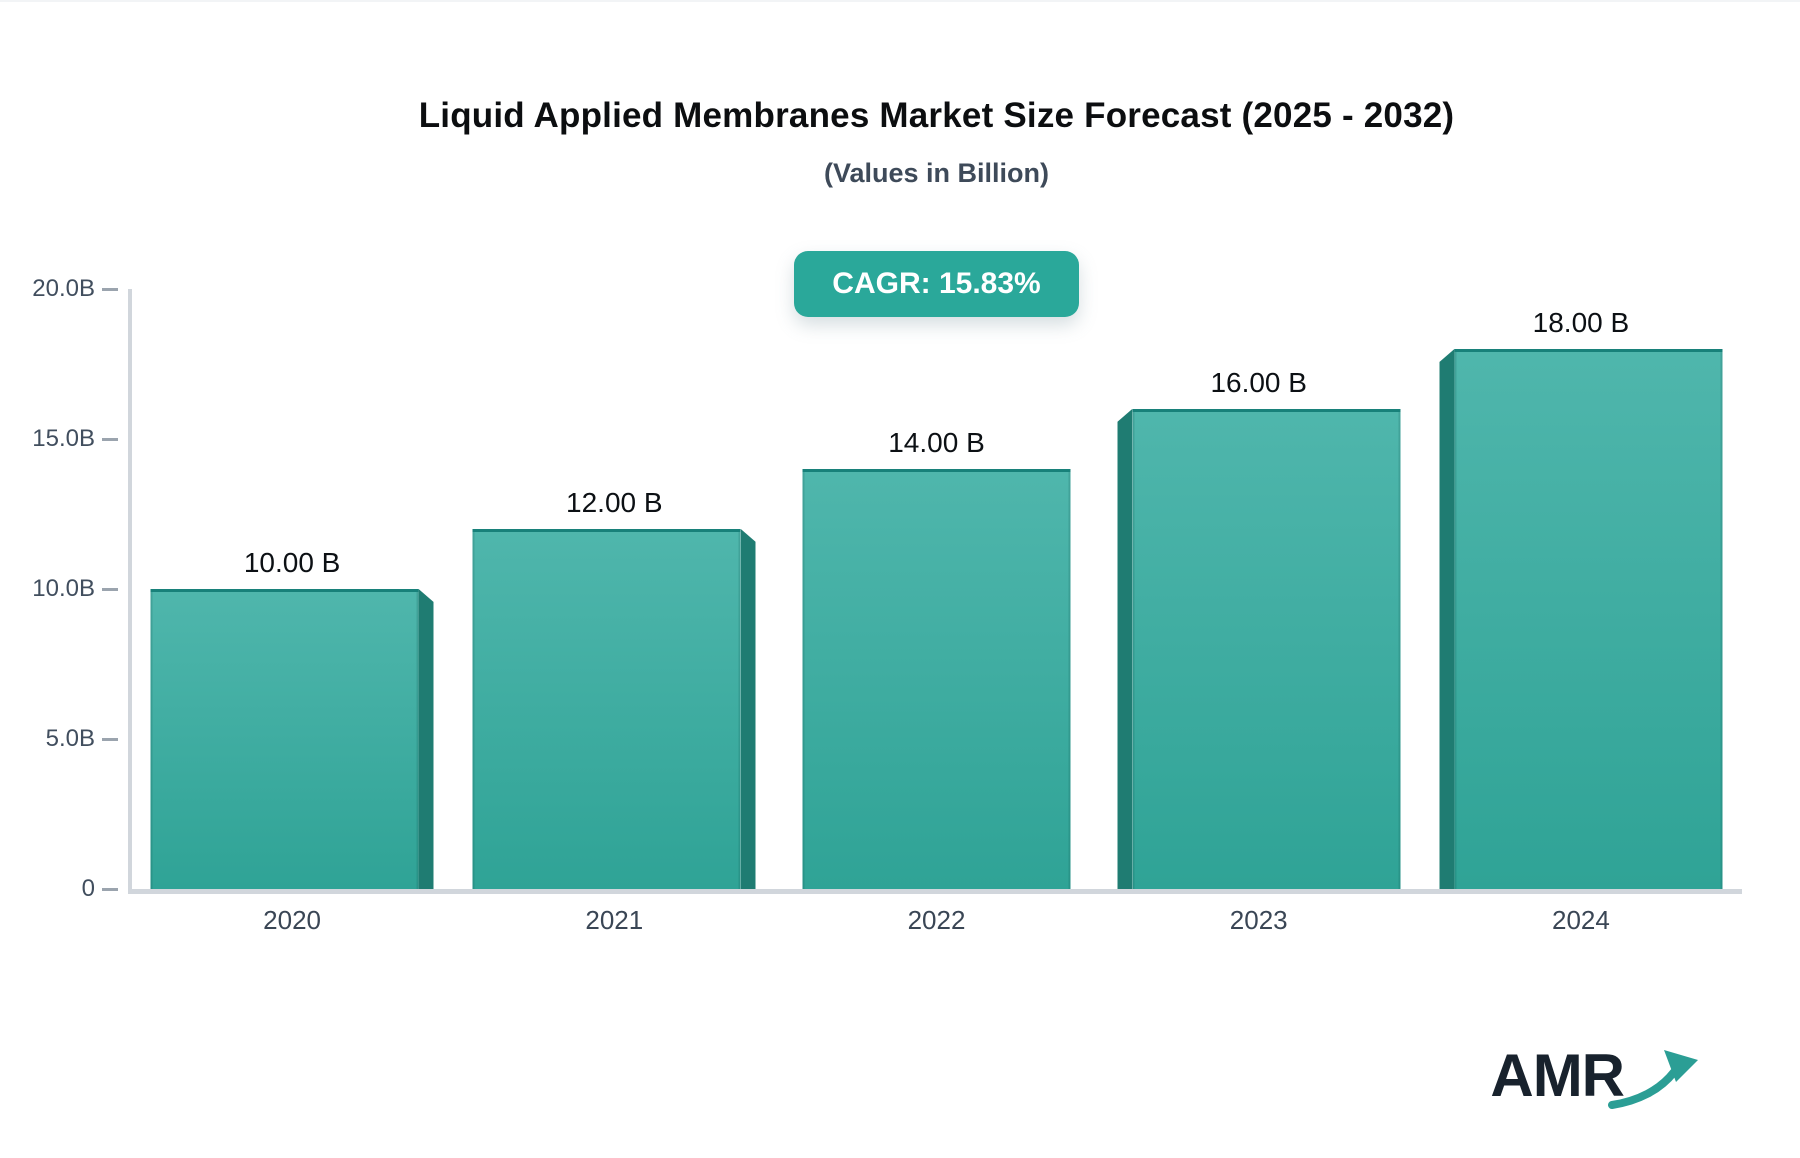  I want to click on bar-2024: 18.00 B, so click(1581, 598).